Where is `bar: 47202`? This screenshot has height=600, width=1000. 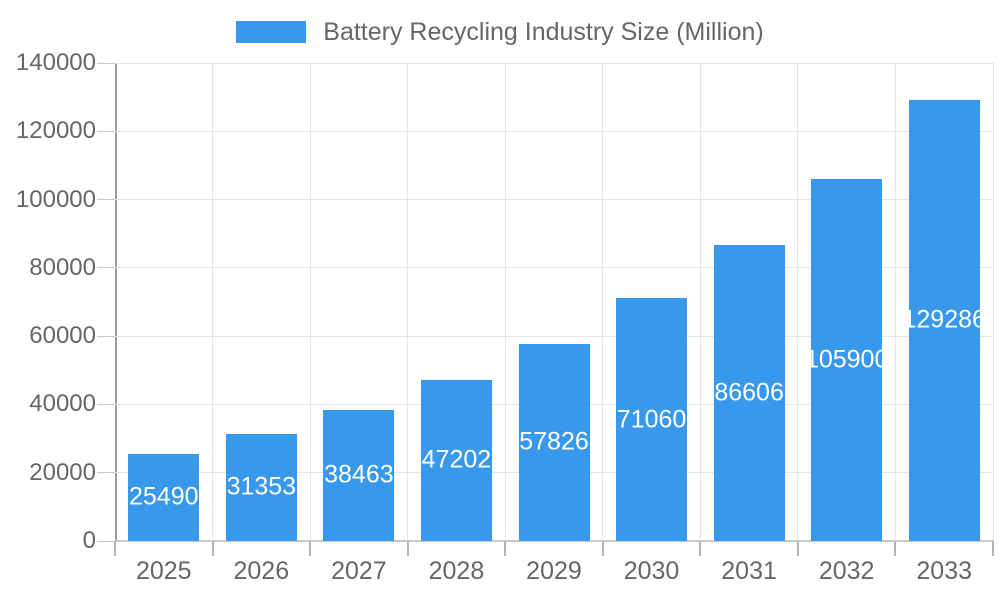 bar: 47202 is located at coordinates (456, 460).